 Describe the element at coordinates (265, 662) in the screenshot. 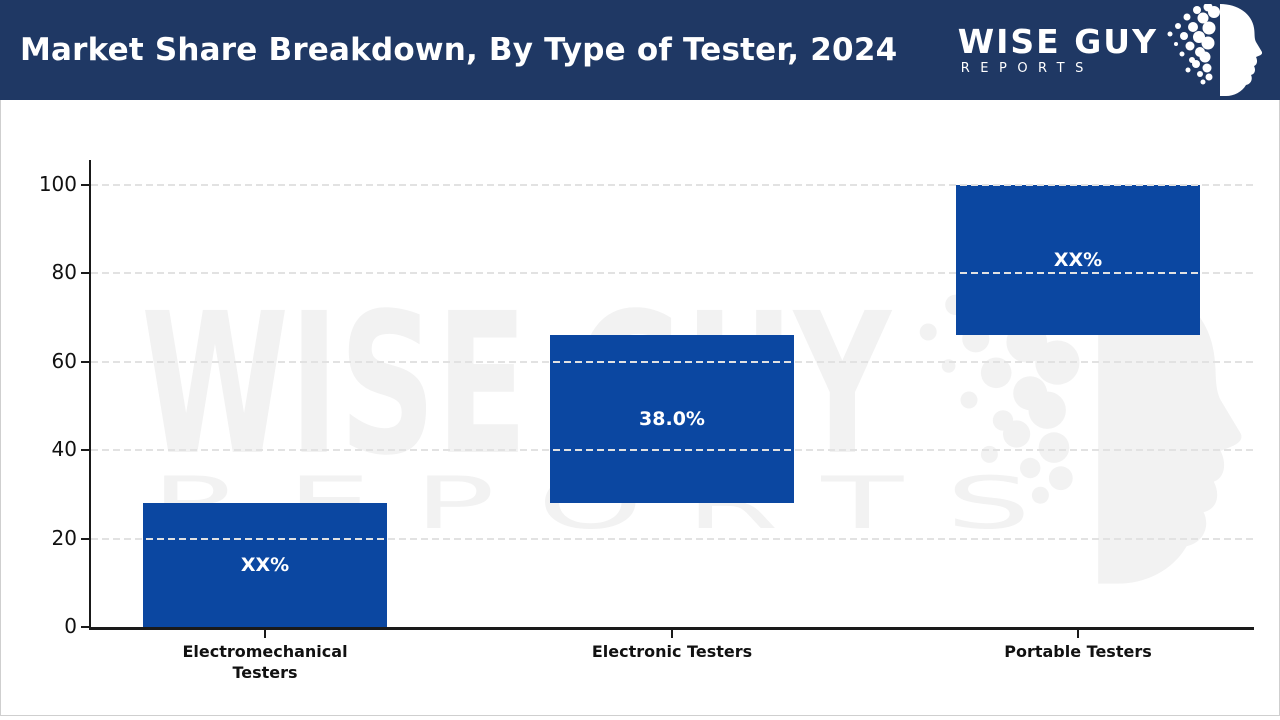

I see `category-label: Electromechanical Testers` at that location.